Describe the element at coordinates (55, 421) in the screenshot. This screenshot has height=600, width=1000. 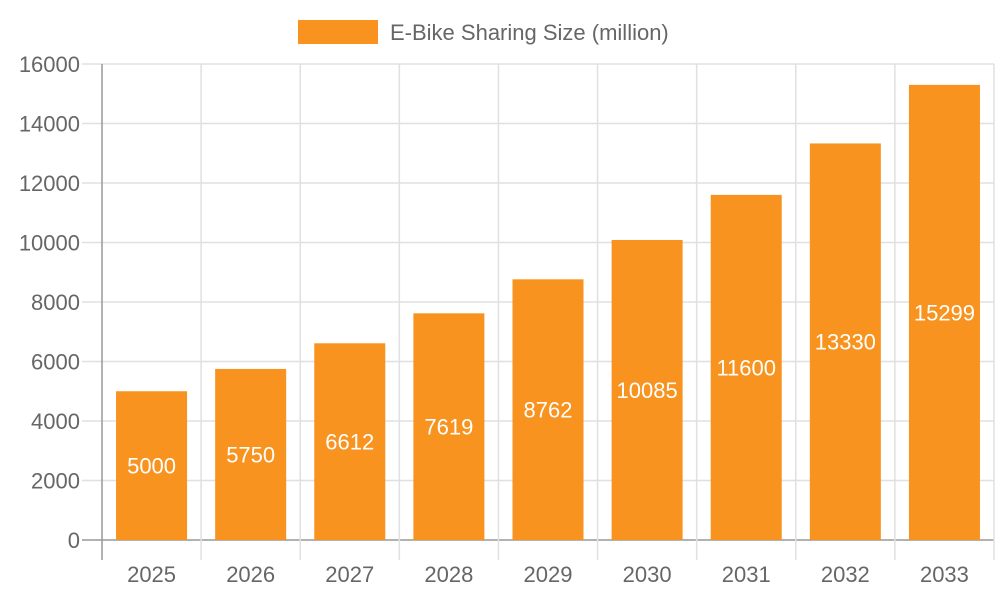
I see `y-tick-label: 4000` at that location.